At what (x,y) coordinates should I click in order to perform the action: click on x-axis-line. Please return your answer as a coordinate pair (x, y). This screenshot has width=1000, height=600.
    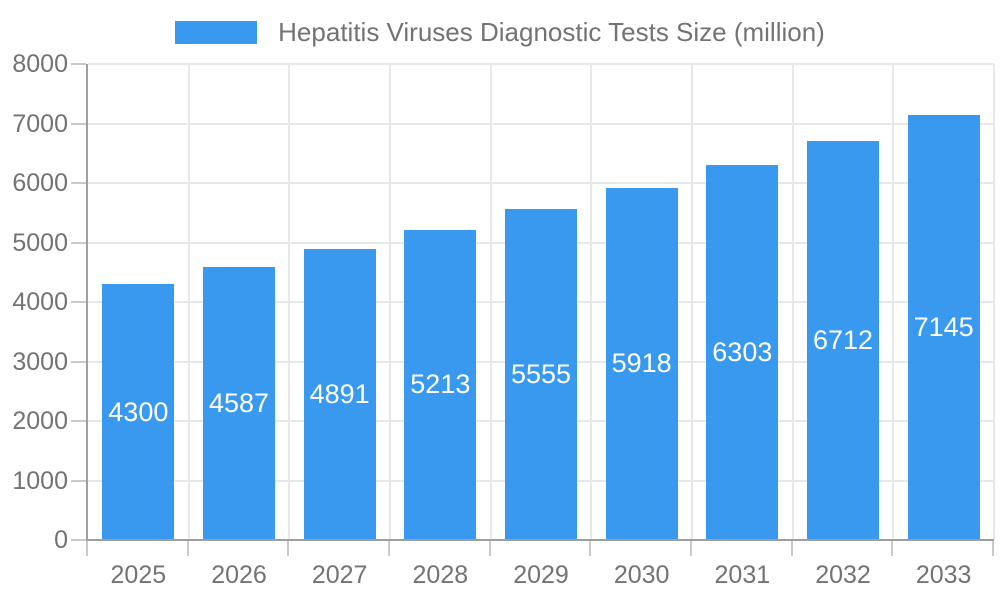
    Looking at the image, I should click on (540, 540).